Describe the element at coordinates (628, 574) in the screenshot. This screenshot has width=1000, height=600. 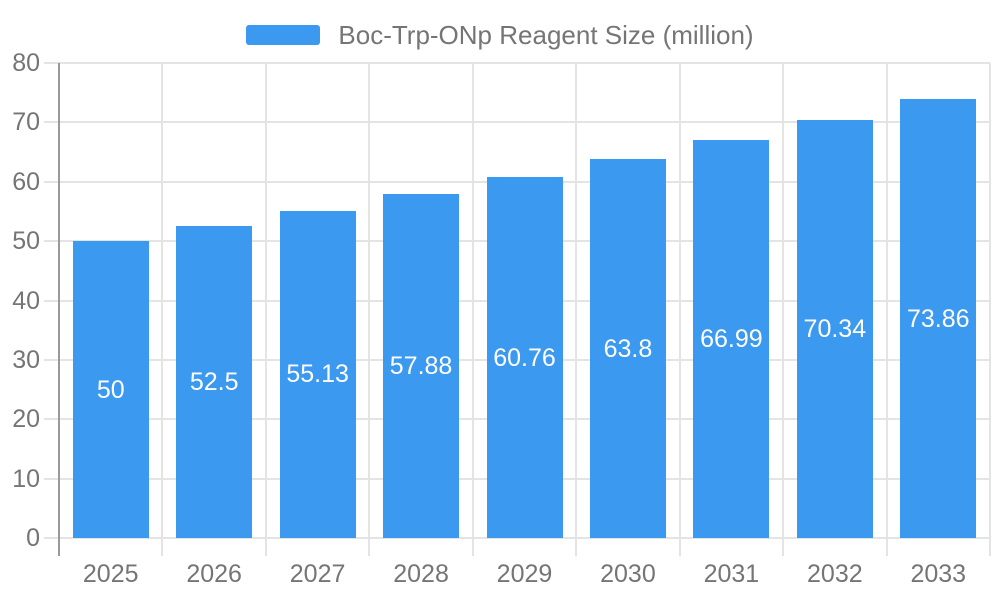
I see `x-axis-label-2030: 2030` at that location.